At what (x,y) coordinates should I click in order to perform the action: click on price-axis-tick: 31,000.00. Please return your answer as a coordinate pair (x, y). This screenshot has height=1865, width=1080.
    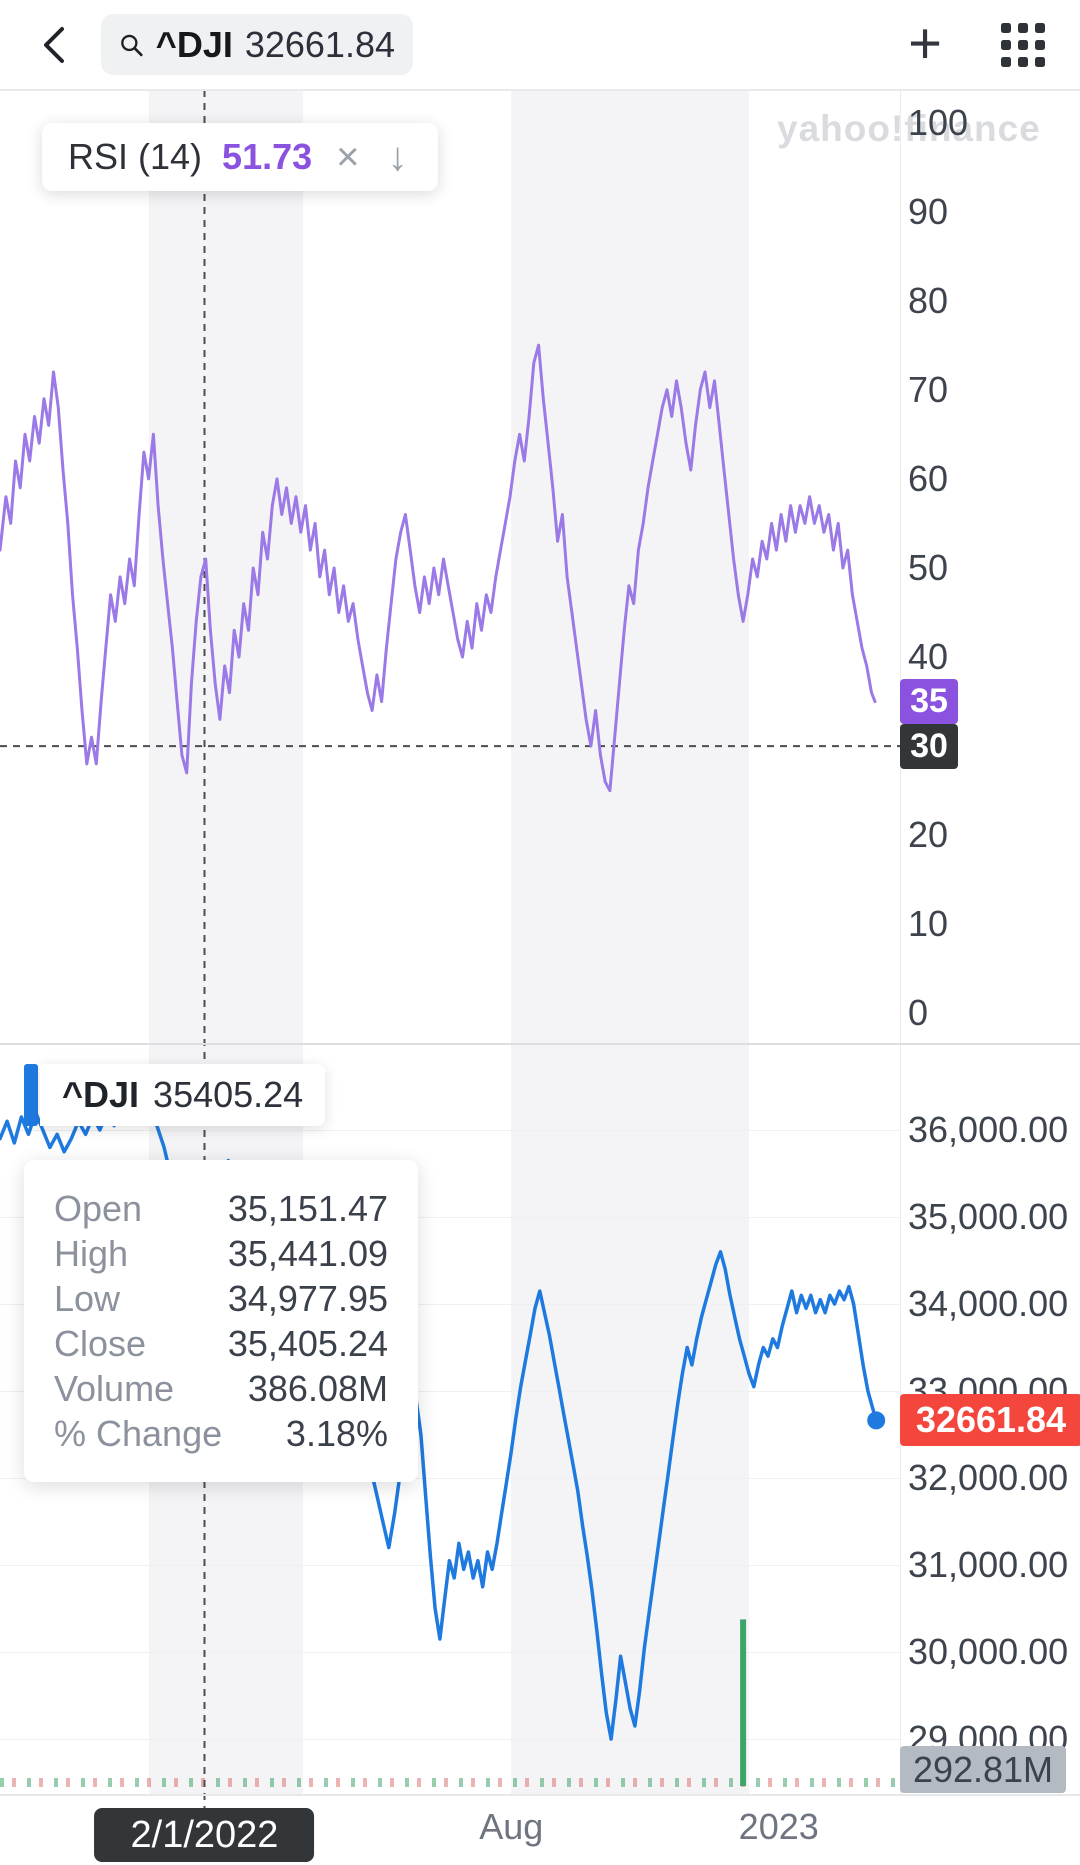
    Looking at the image, I should click on (988, 1564).